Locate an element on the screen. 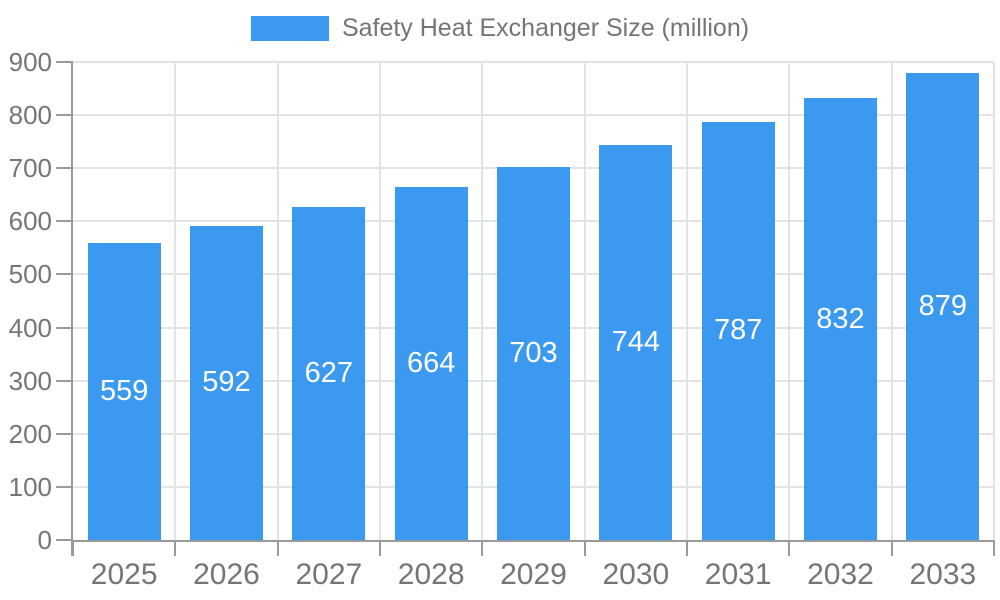 This screenshot has width=1000, height=600. x-axis-tick-label: 2032 is located at coordinates (840, 574).